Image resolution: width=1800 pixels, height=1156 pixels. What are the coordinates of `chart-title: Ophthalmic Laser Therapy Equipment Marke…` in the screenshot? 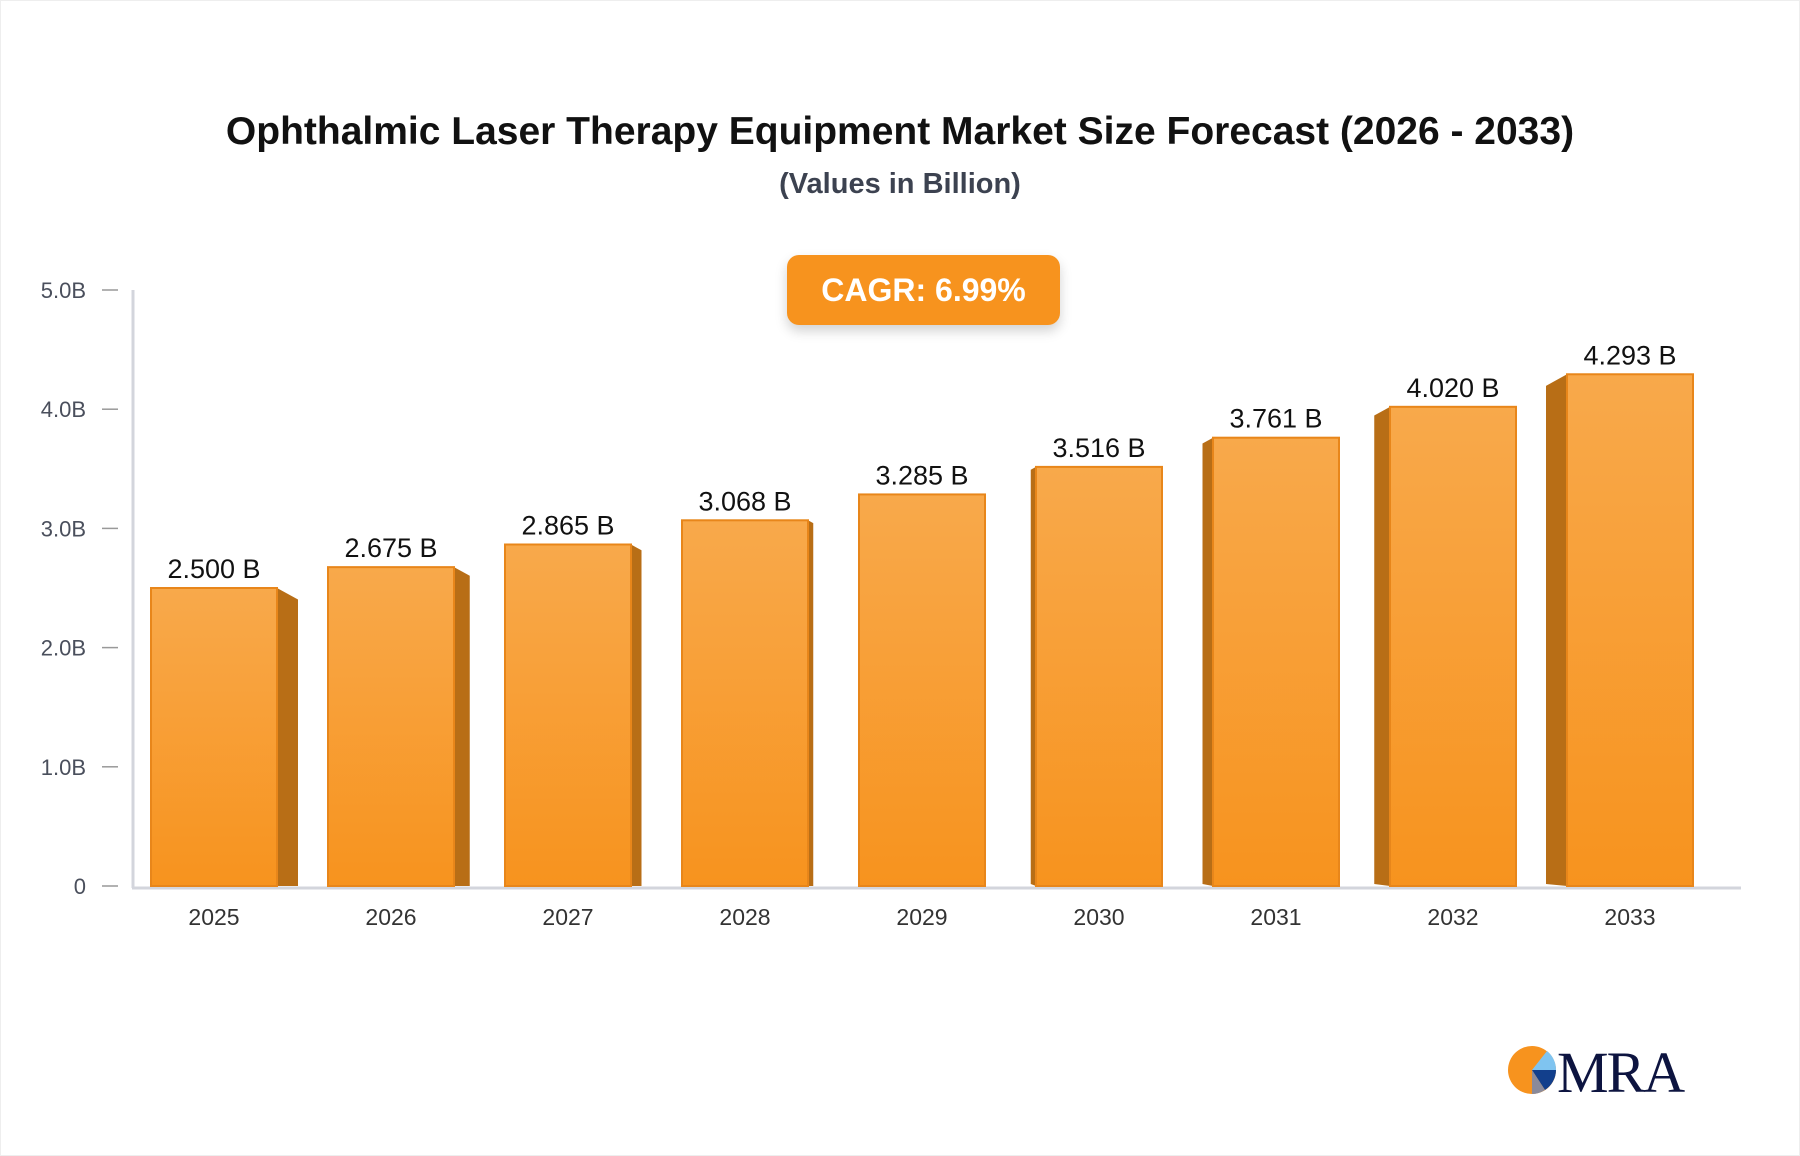 It's located at (900, 131).